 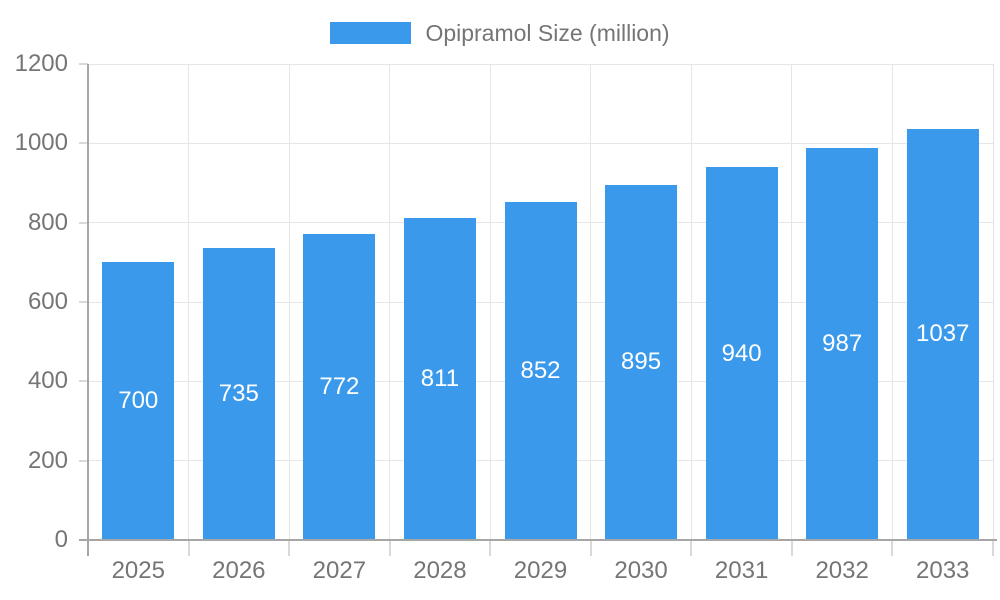 I want to click on x-axis-line, so click(x=538, y=540).